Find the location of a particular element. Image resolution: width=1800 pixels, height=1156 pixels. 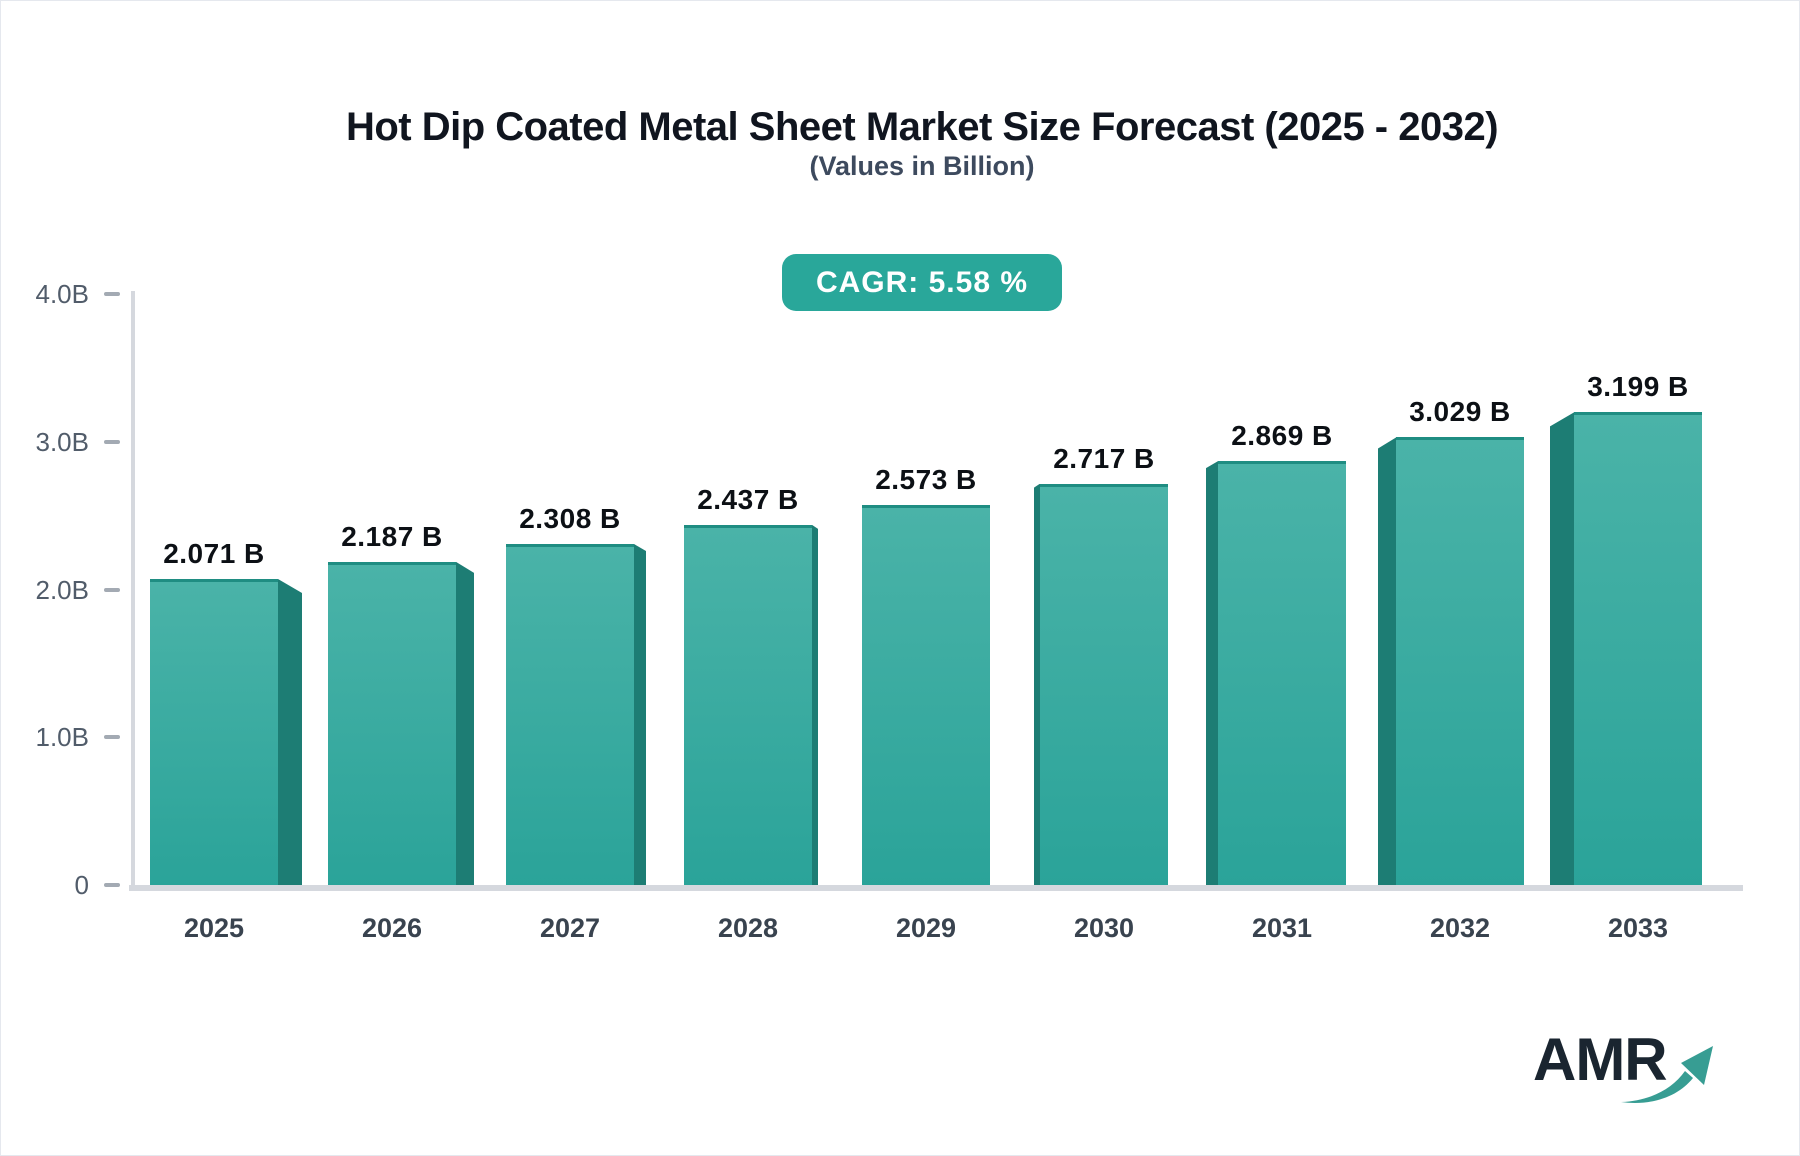

y-axis-tick-label: 2.0B is located at coordinates (62, 589).